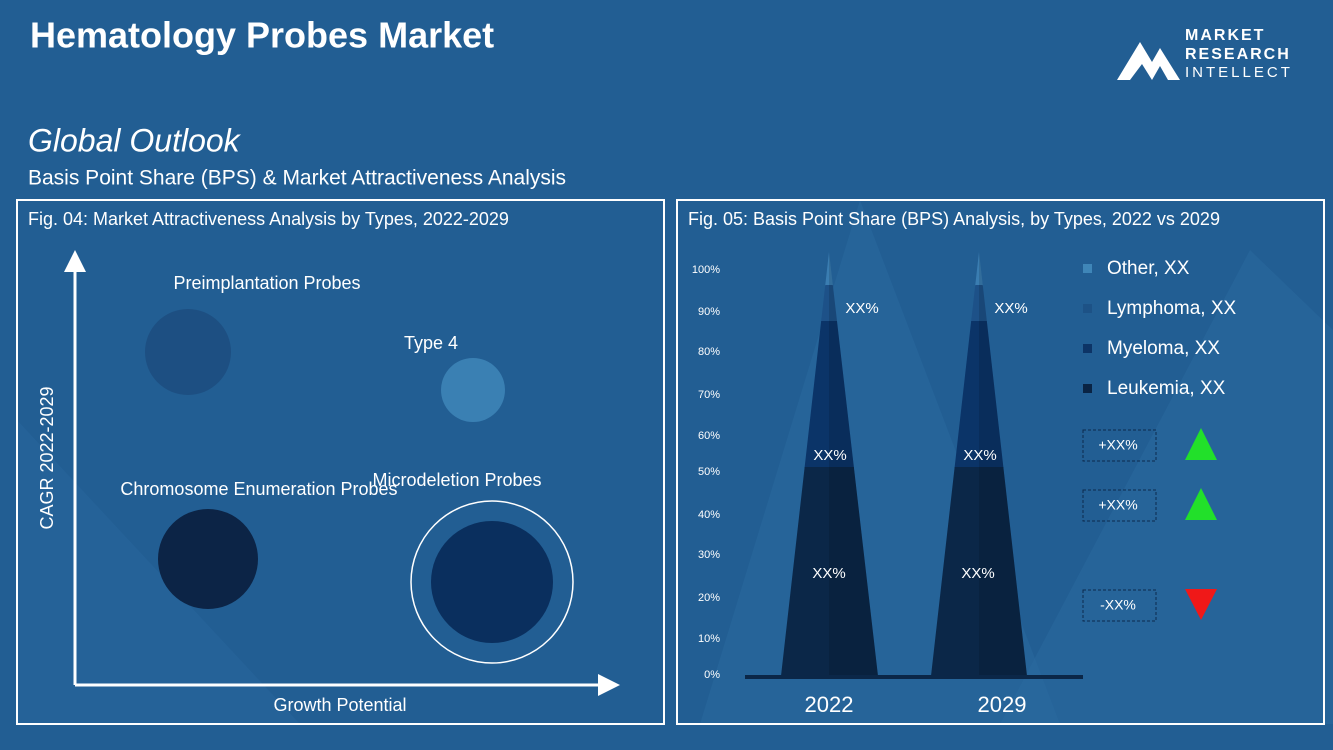  What do you see at coordinates (709, 352) in the screenshot?
I see `axis-label: 80%` at bounding box center [709, 352].